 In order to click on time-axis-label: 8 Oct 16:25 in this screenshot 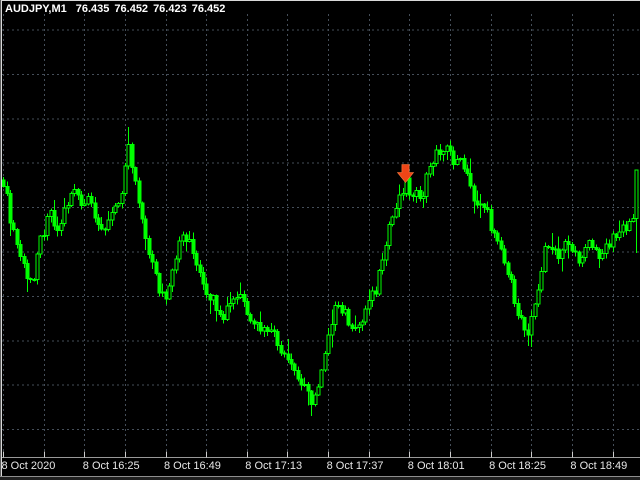, I will do `click(111, 466)`.